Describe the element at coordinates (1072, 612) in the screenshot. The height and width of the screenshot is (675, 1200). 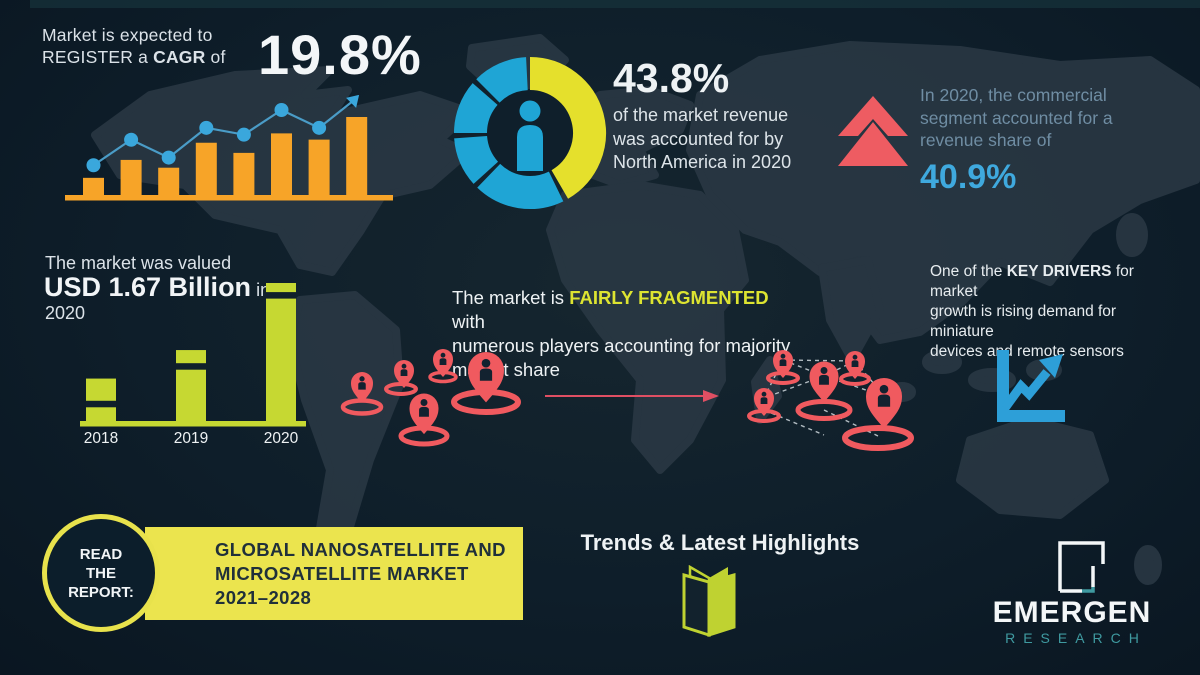
I see `logo-wordmark: EMERGEN` at that location.